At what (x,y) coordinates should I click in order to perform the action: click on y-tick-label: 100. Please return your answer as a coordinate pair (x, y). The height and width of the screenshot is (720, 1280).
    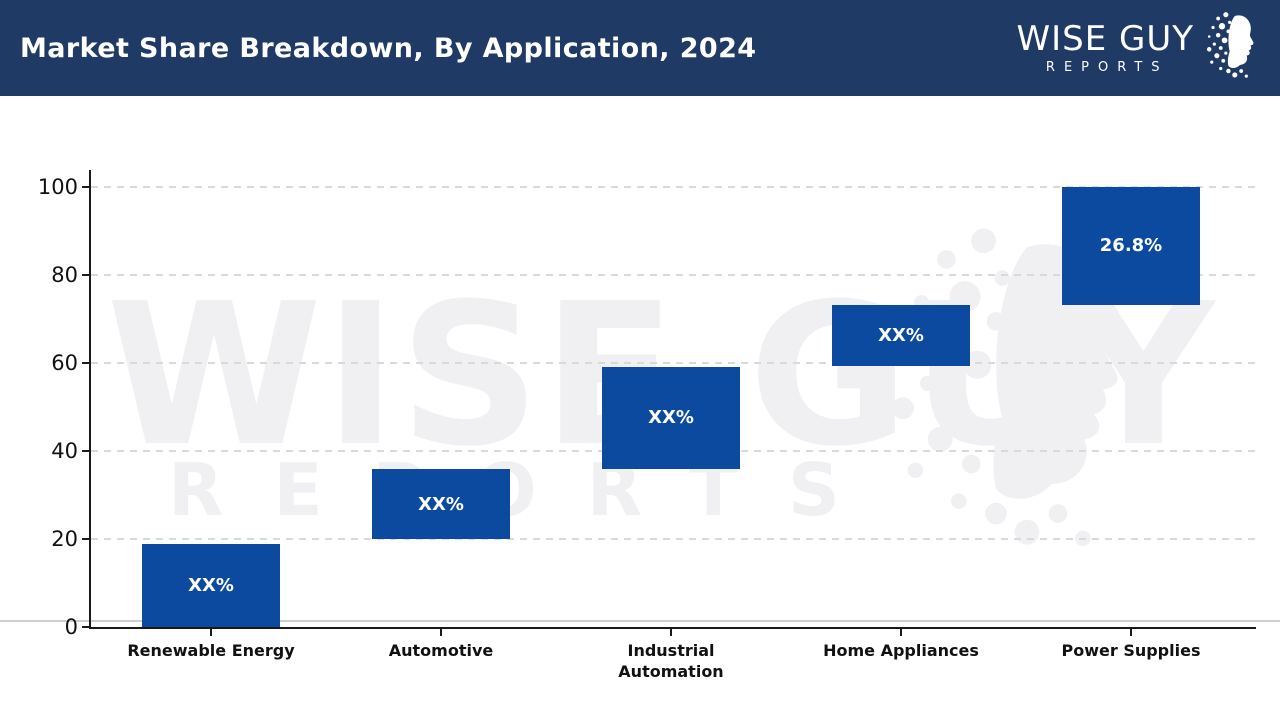
    Looking at the image, I should click on (57, 187).